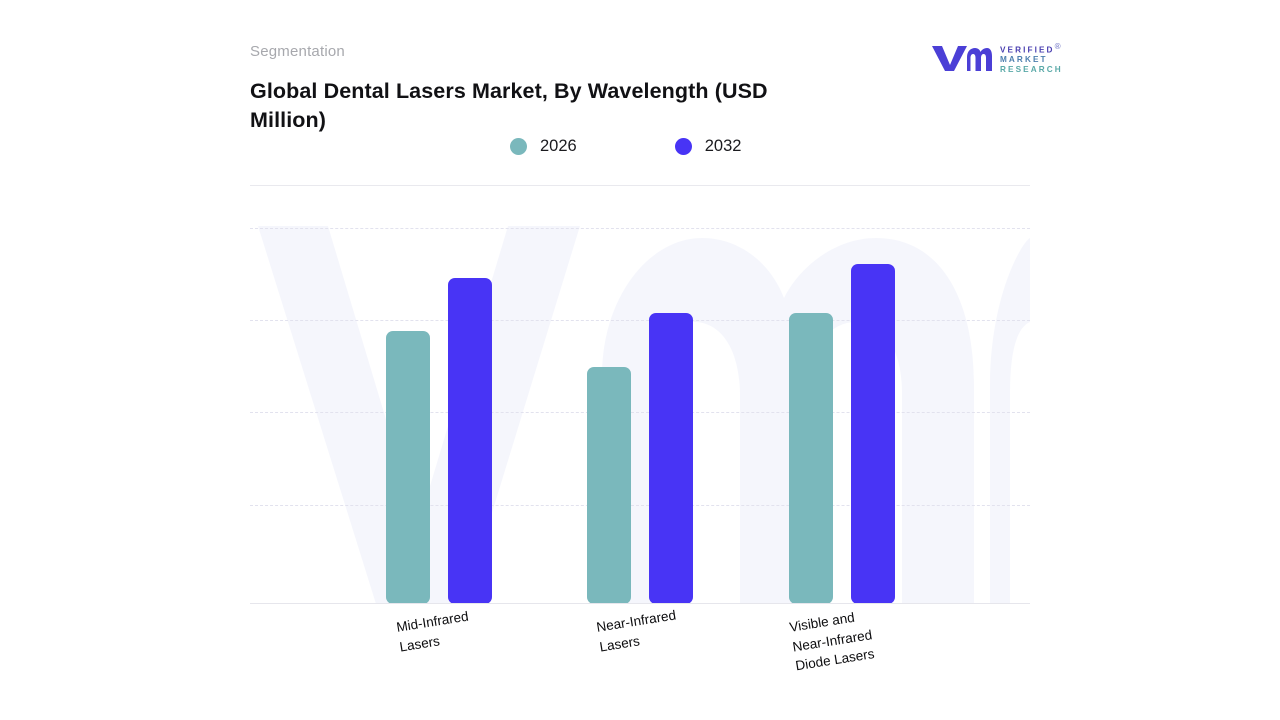 This screenshot has width=1280, height=720. I want to click on bar-2032-near-infrared-lasers, so click(671, 458).